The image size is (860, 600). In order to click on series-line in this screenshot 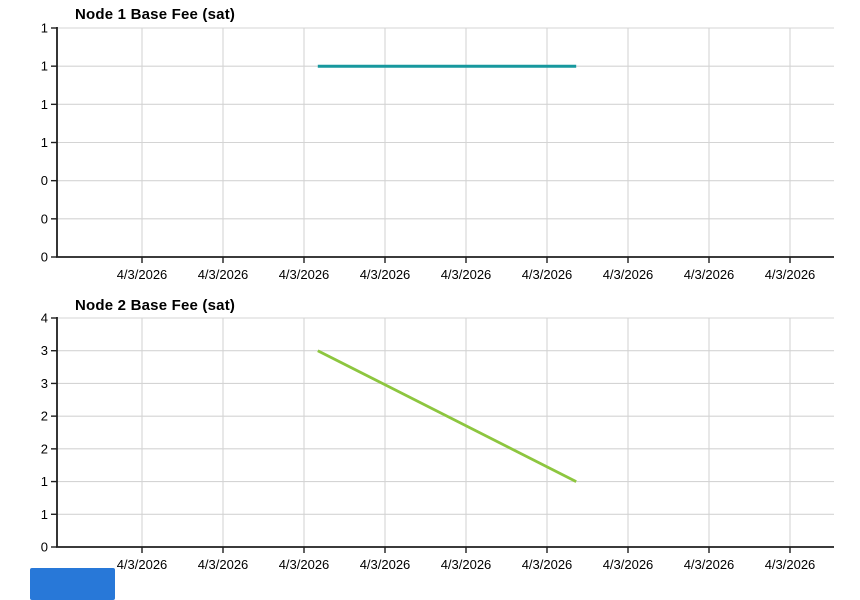, I will do `click(447, 416)`.